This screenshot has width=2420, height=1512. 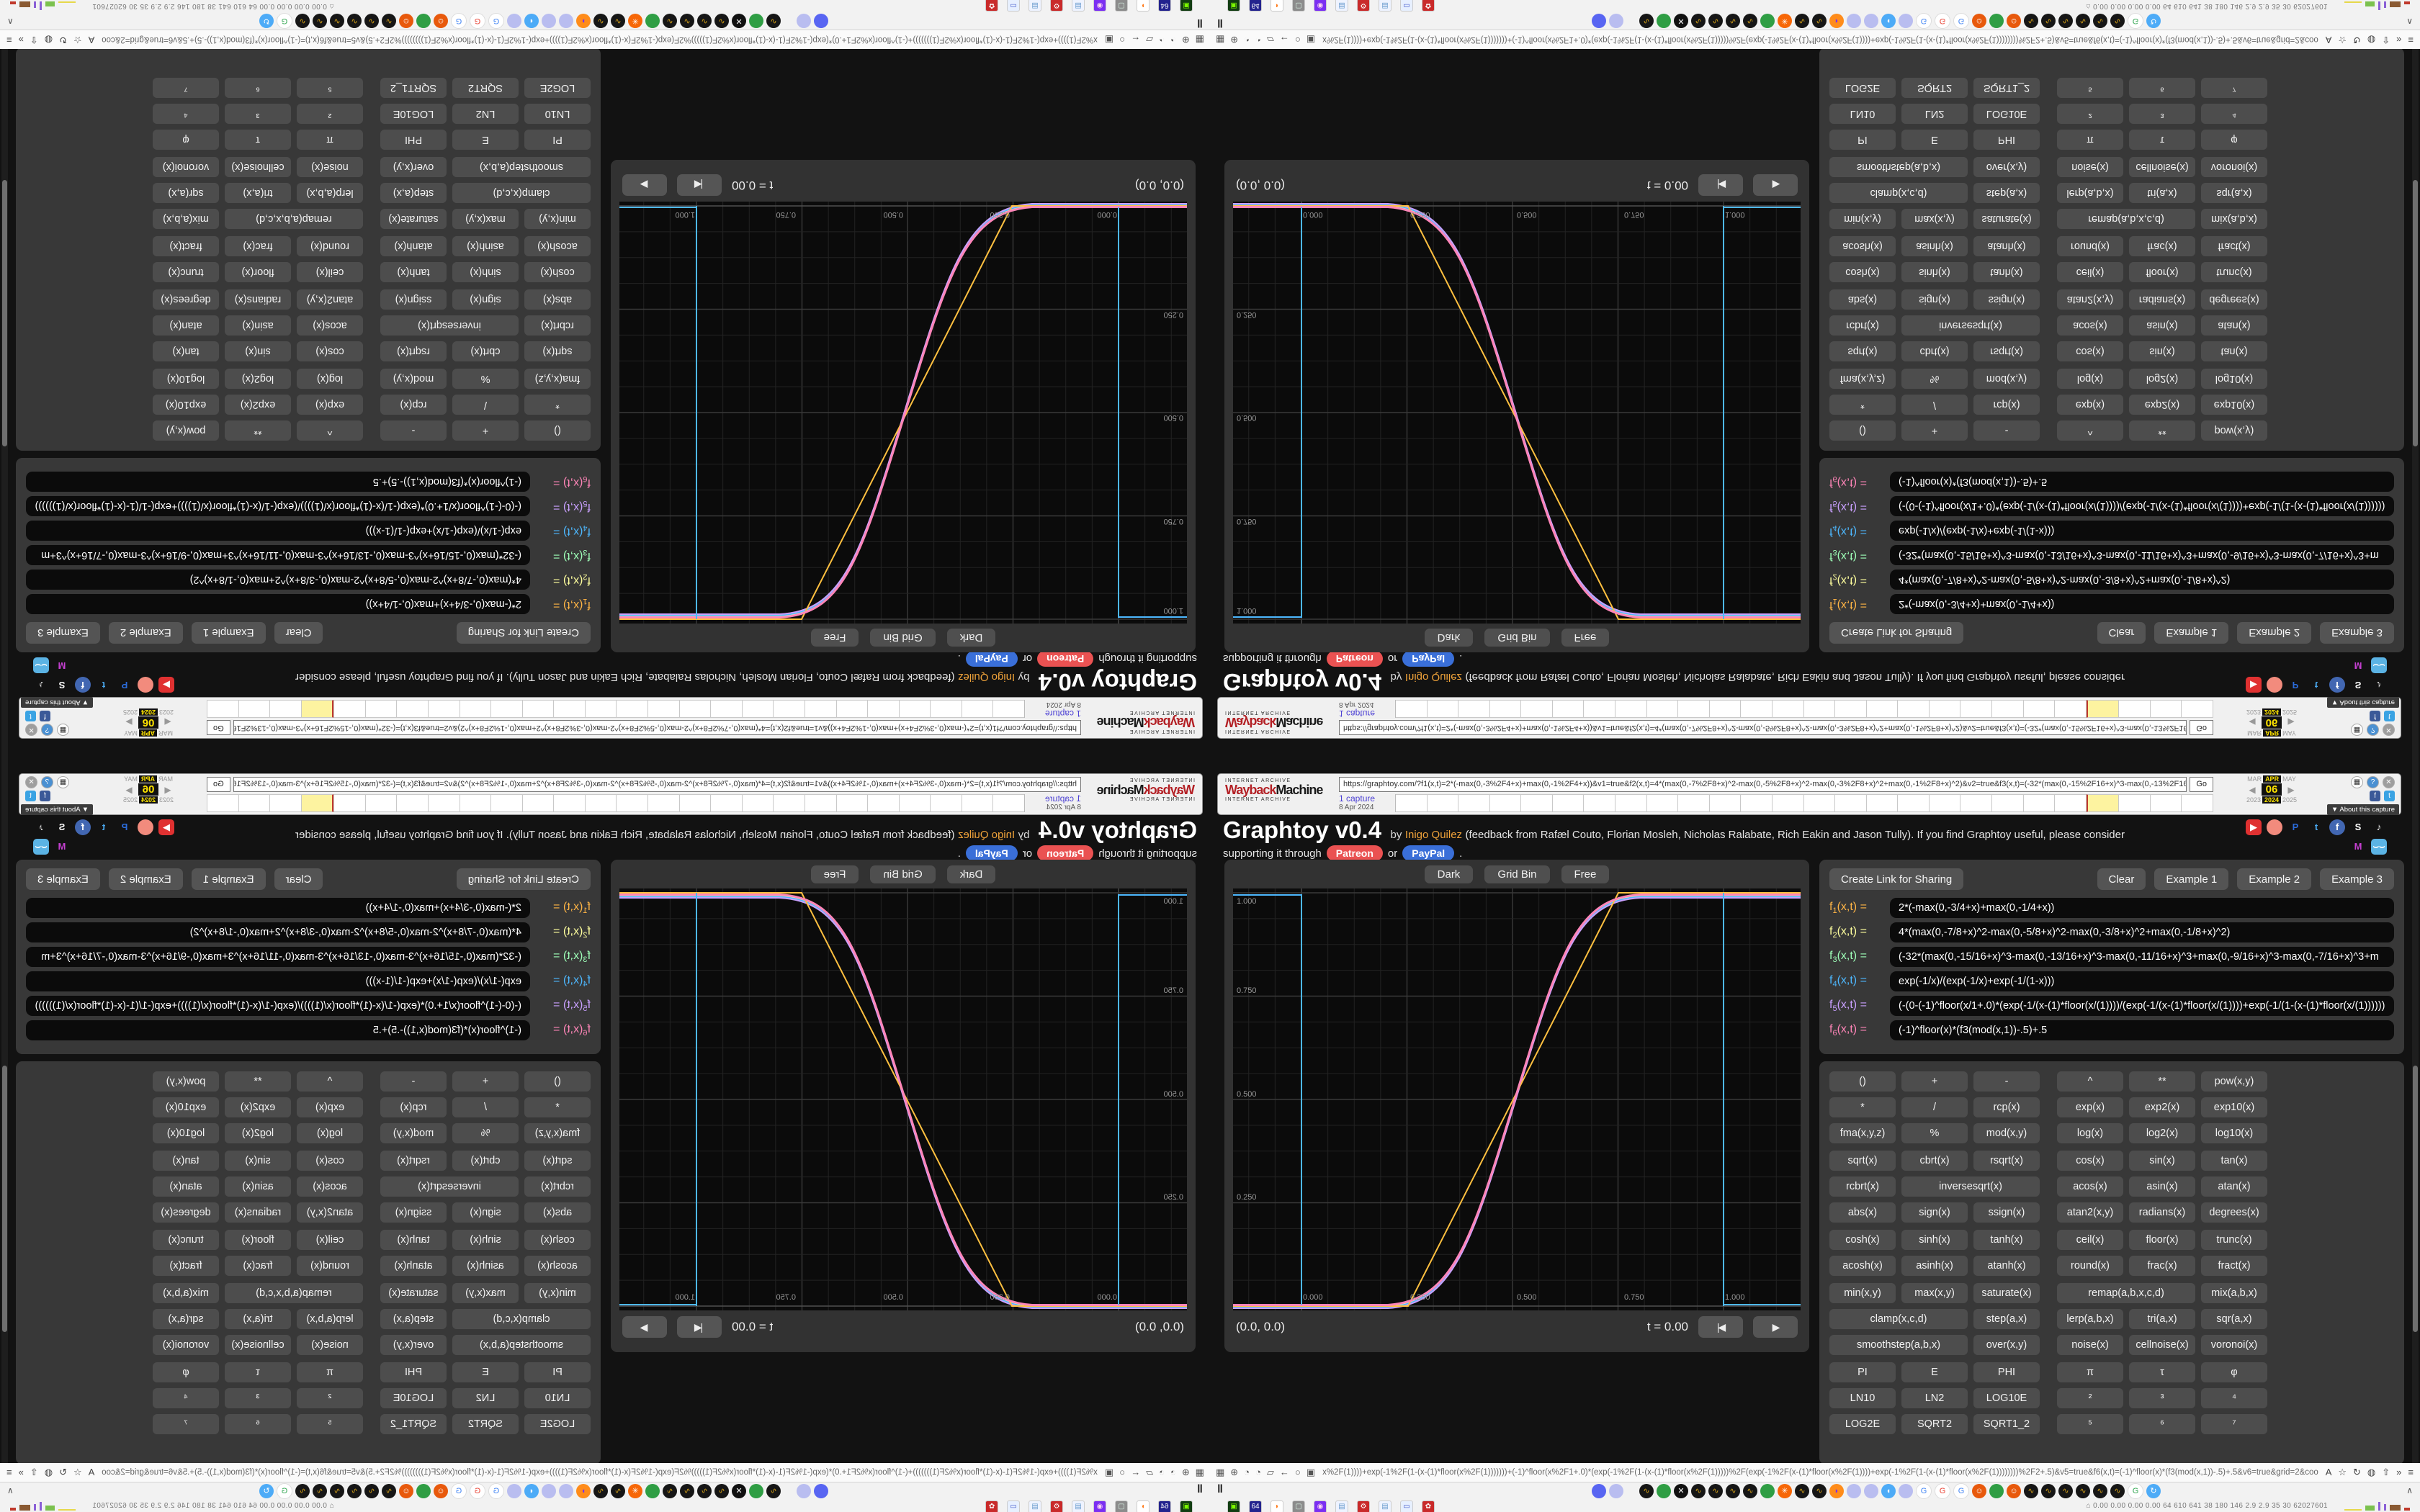 I want to click on keyboard-button: saturate(x), so click(x=2006, y=1293).